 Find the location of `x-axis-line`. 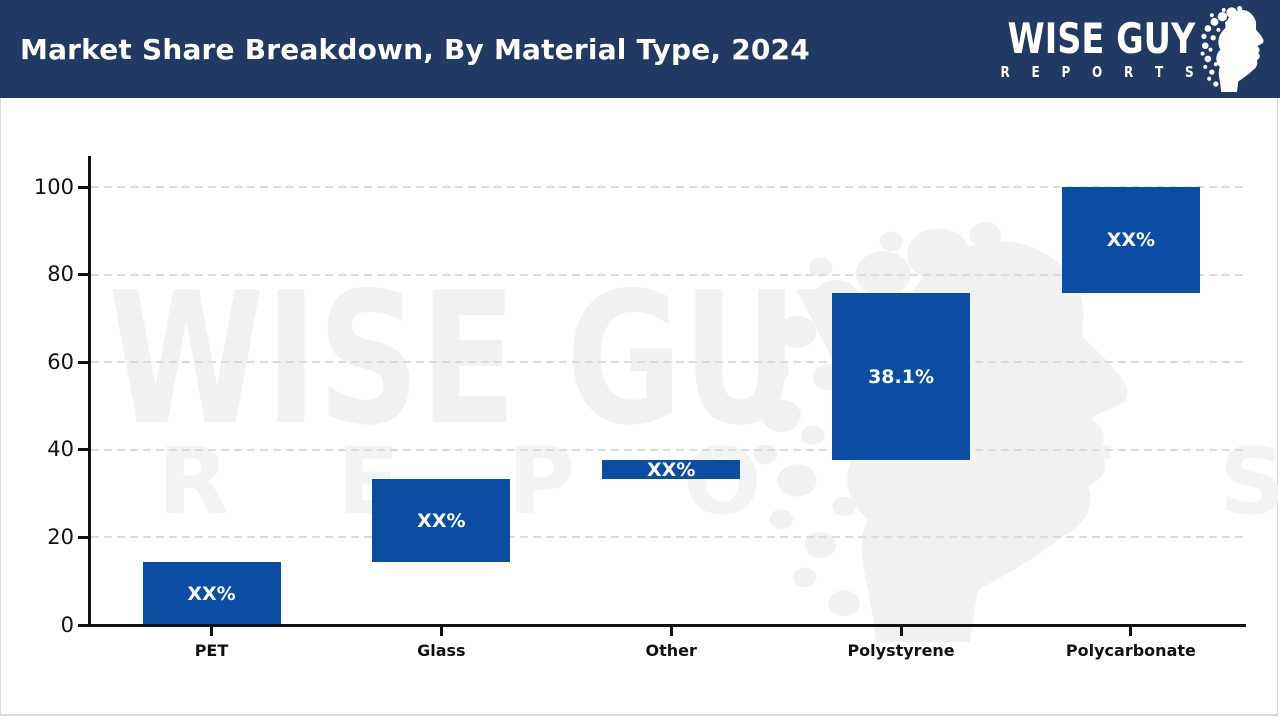

x-axis-line is located at coordinates (667, 625).